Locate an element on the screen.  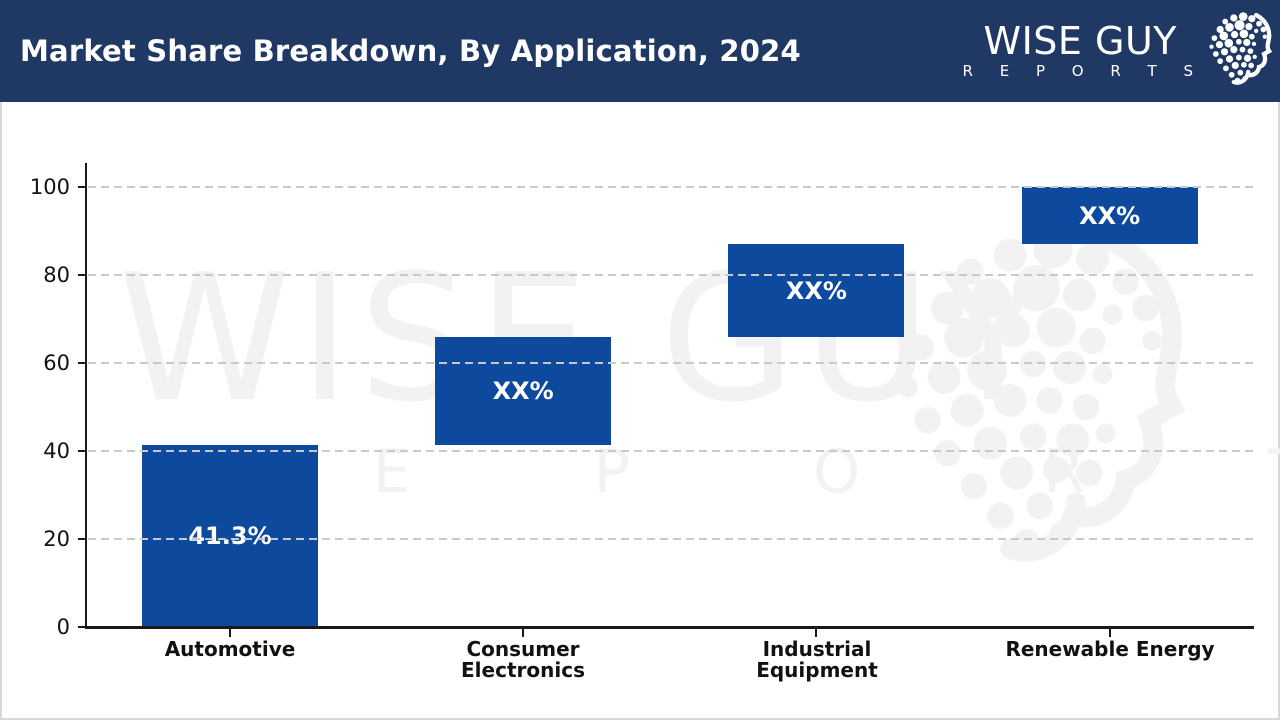
x-tick-label-industrial-equipment: Industrial Equipment is located at coordinates (817, 659).